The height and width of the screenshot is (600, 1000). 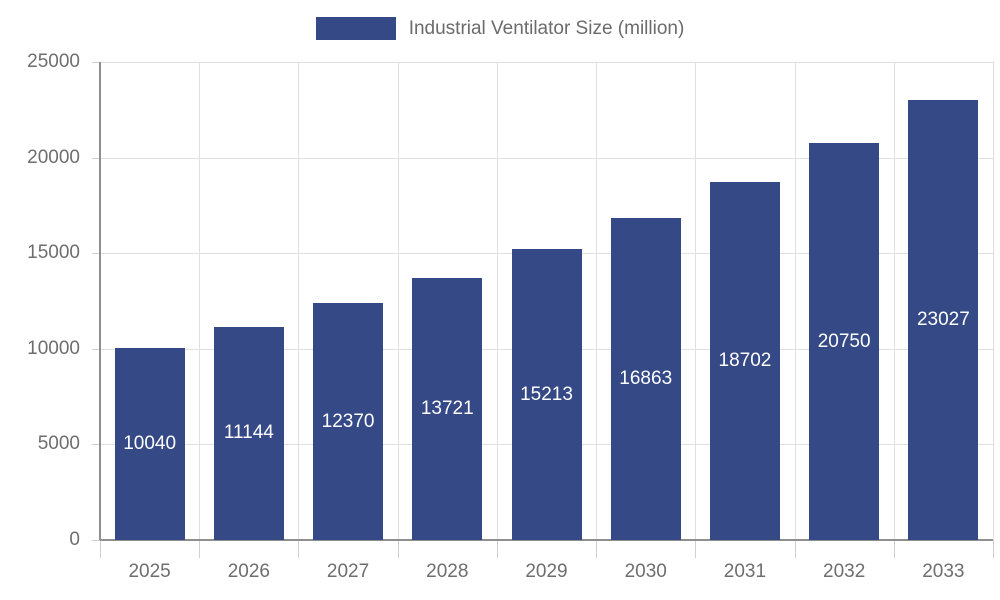 I want to click on bar-2033, so click(x=943, y=319).